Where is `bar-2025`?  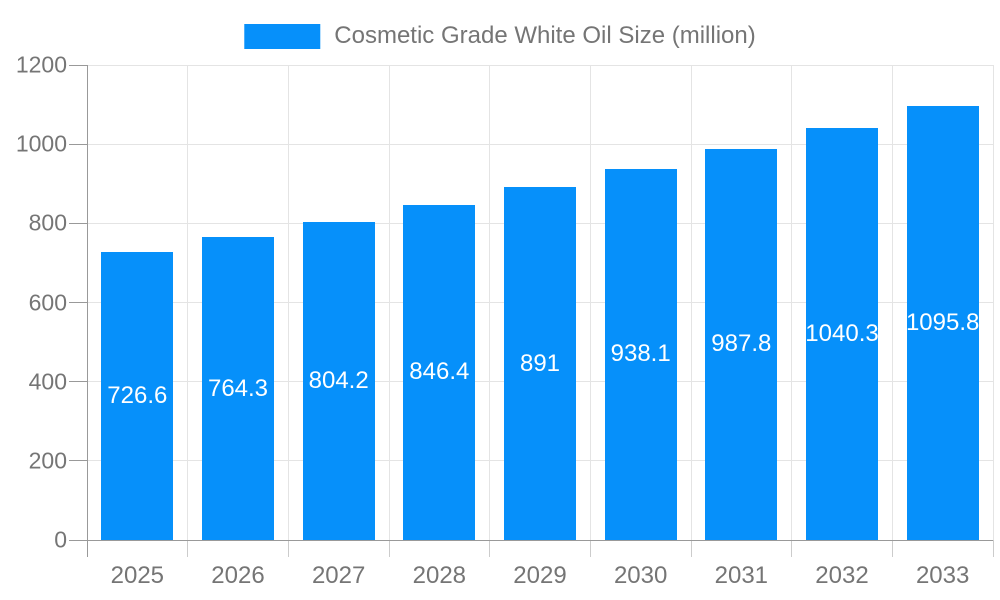 bar-2025 is located at coordinates (137, 396).